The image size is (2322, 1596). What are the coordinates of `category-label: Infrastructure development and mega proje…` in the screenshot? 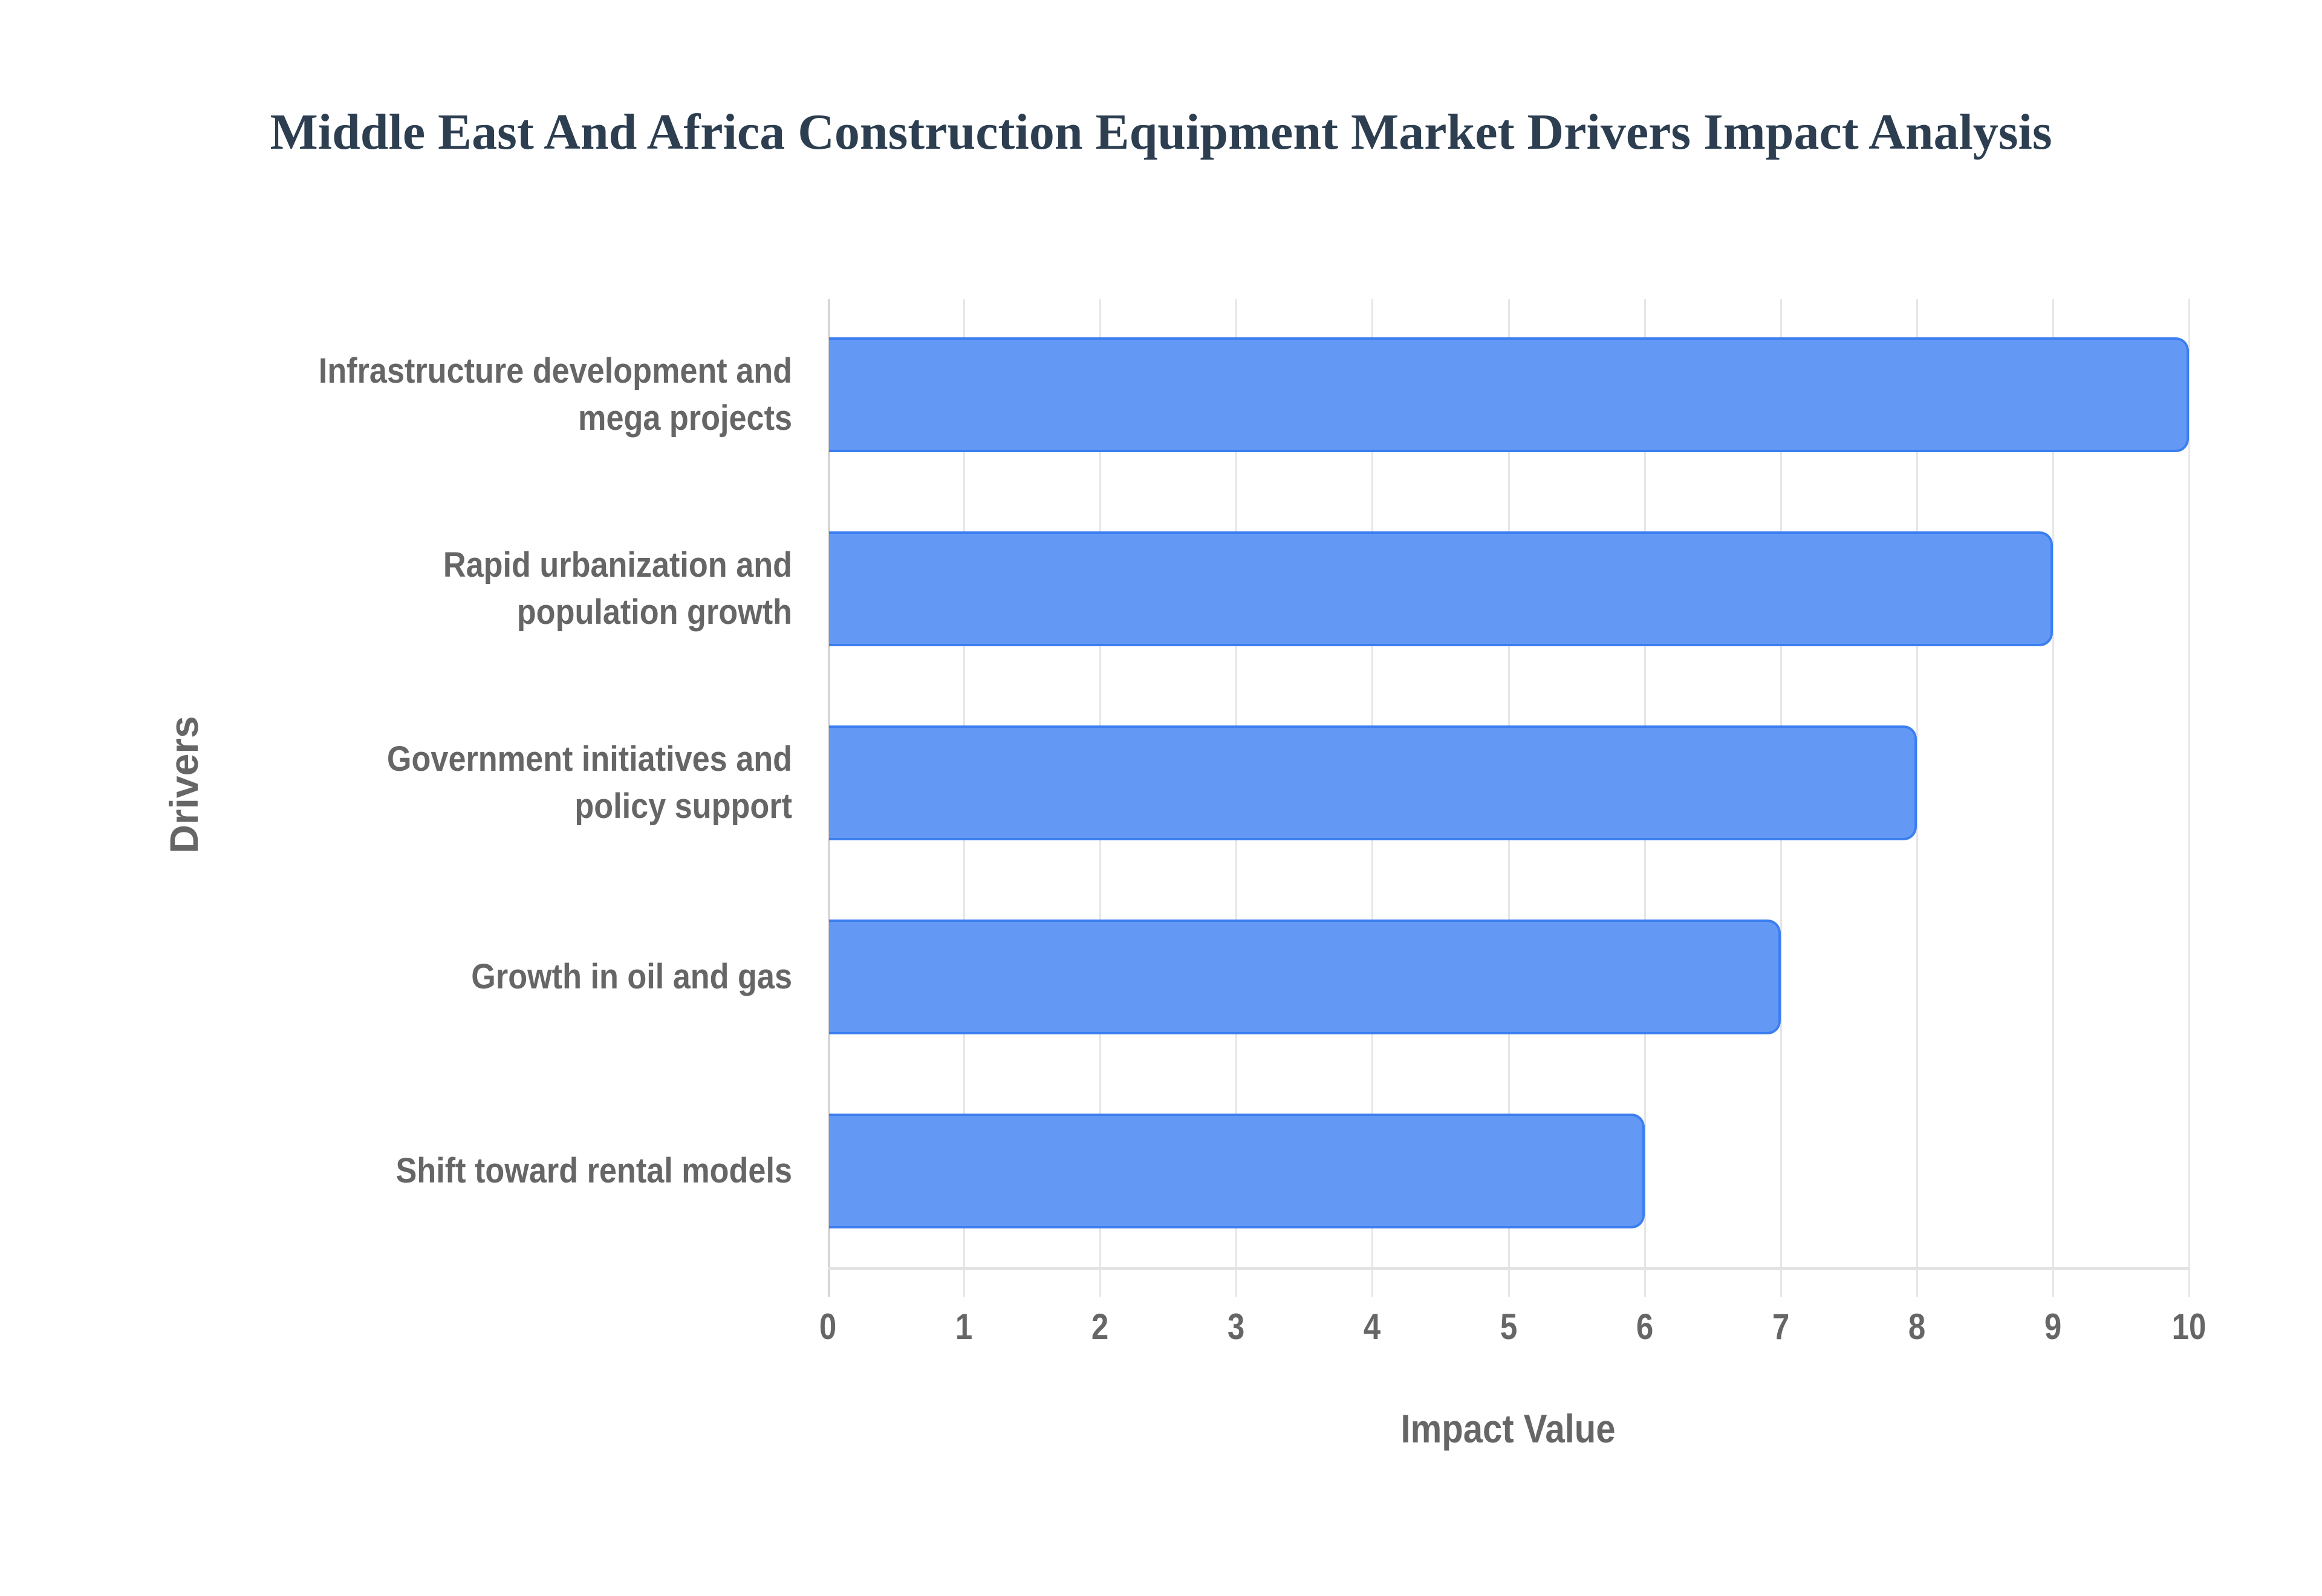 It's located at (493, 395).